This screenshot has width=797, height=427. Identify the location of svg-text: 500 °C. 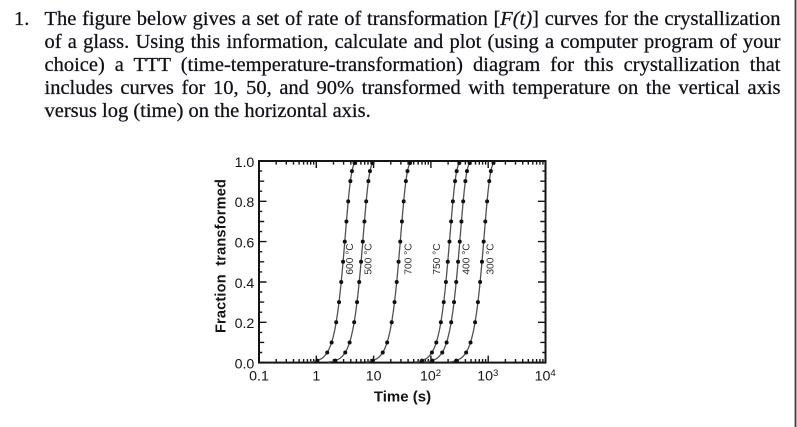
(368, 258).